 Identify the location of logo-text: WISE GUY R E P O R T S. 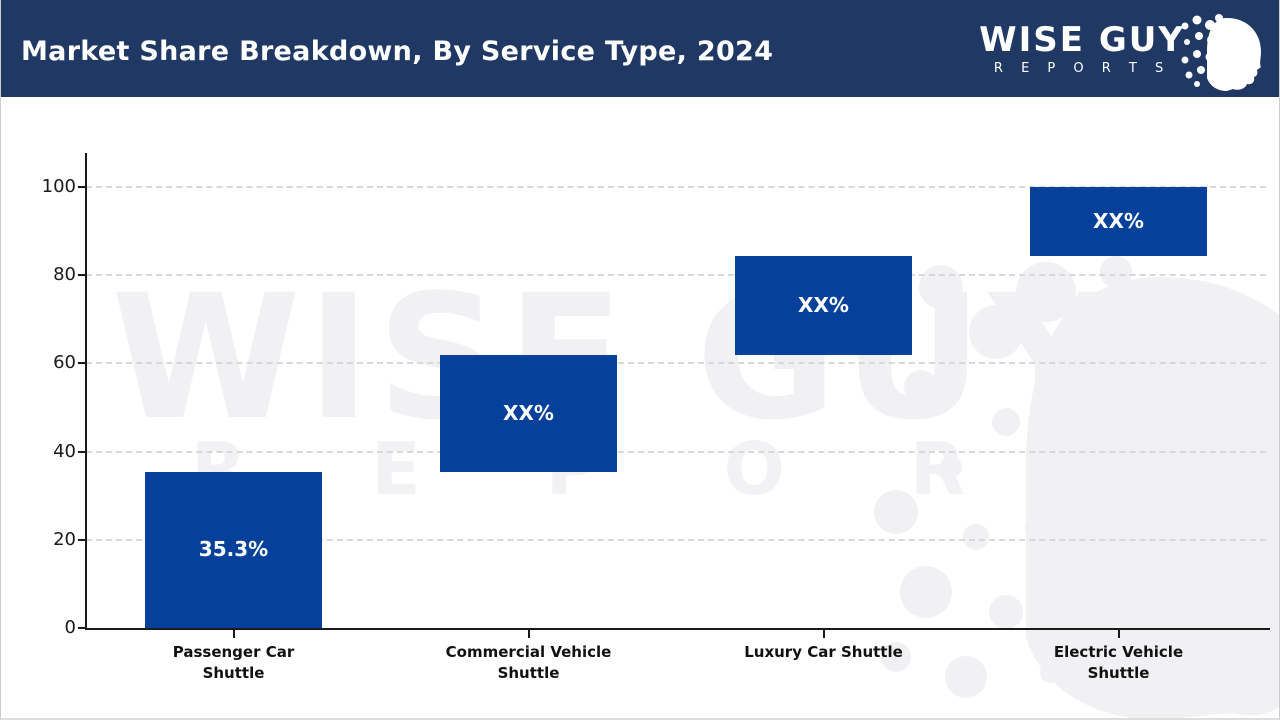
(1082, 48).